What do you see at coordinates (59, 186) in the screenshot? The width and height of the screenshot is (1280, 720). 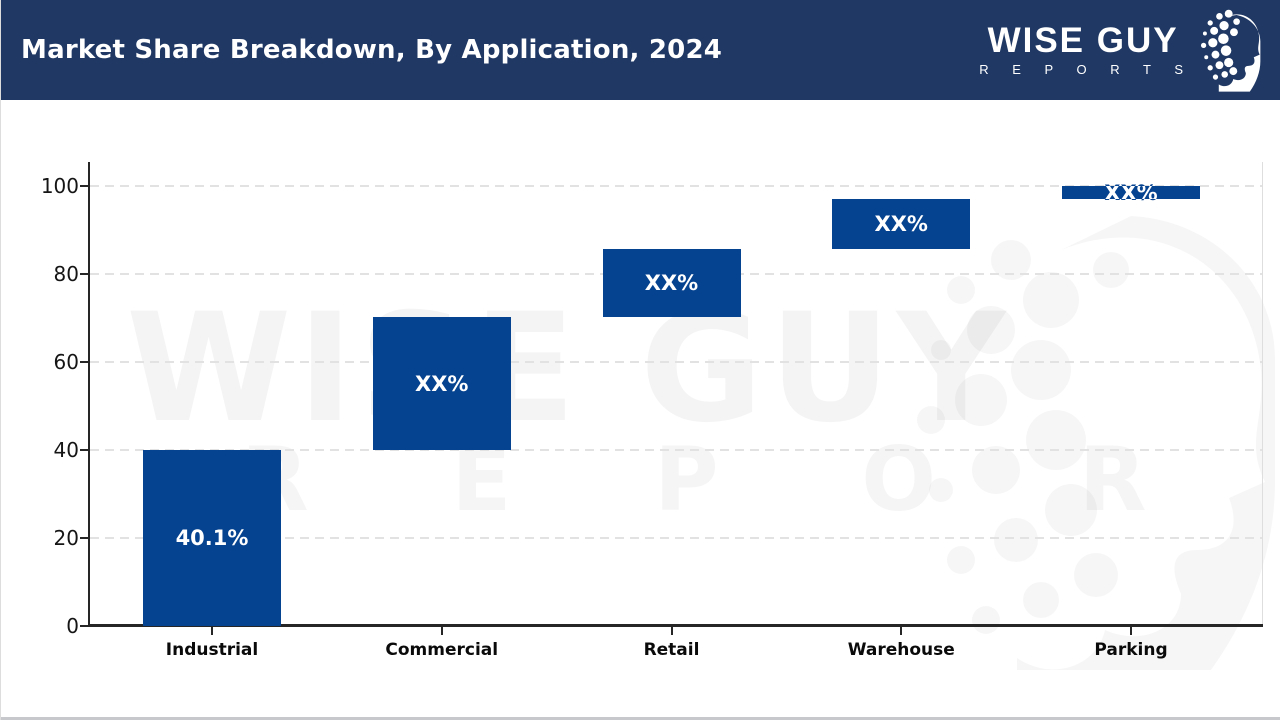 I see `y-axis-label: 100` at bounding box center [59, 186].